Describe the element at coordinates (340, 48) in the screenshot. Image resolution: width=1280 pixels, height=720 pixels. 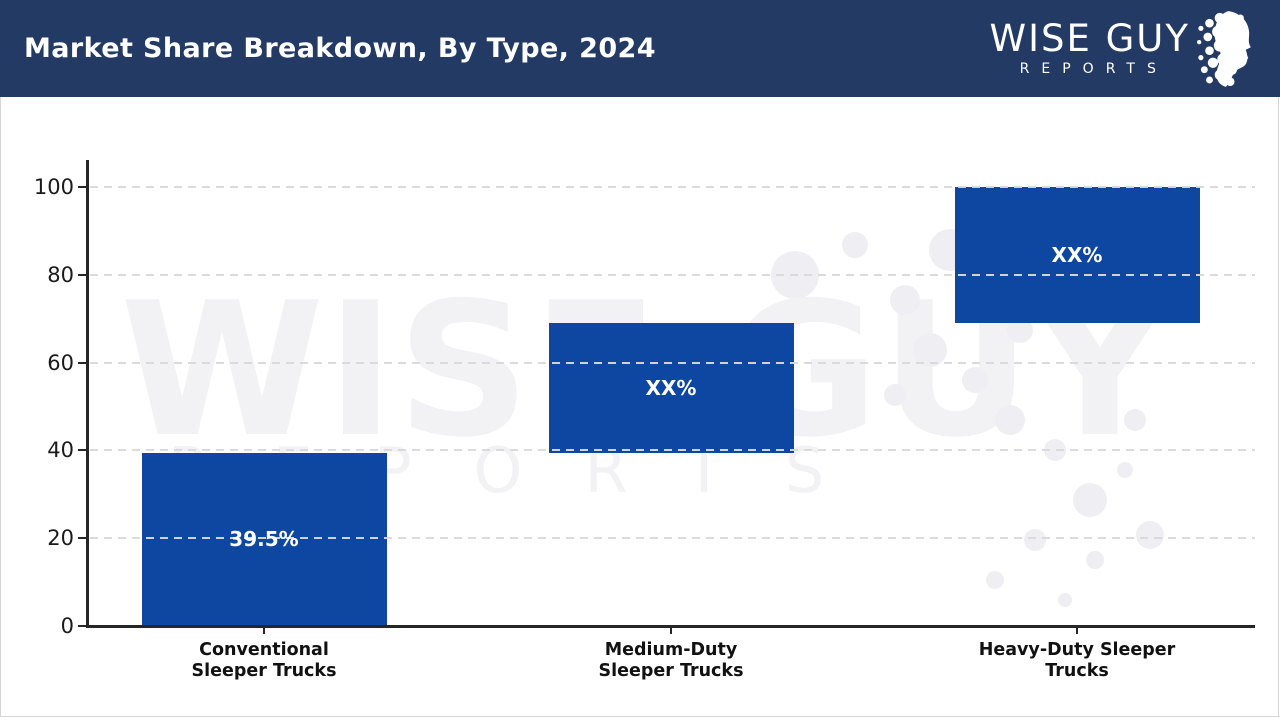
I see `page-title: Market Share Breakdown, By Type, 2024` at that location.